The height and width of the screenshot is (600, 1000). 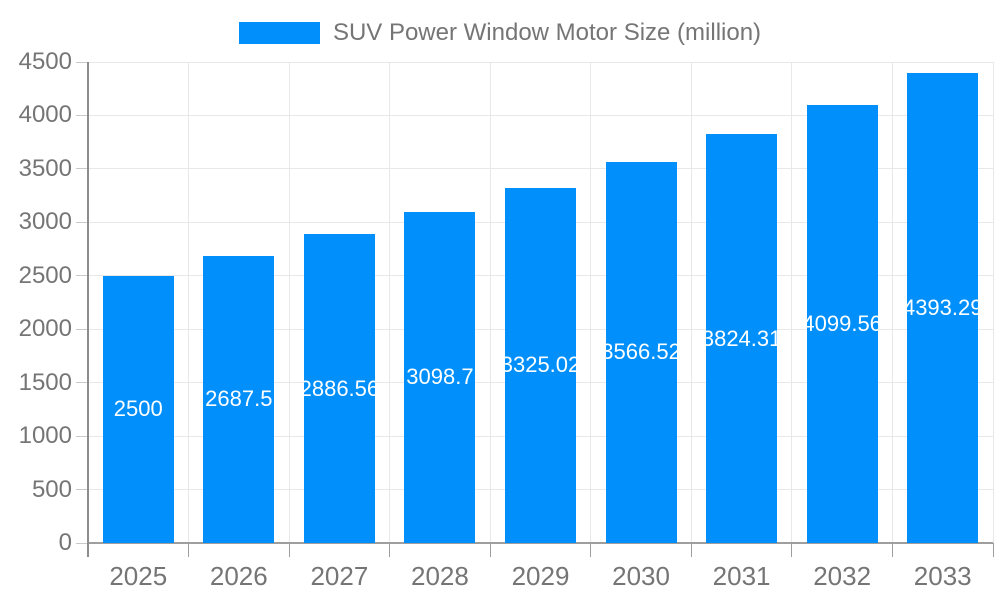 I want to click on x-tick-label-2032: 2032, so click(x=842, y=576).